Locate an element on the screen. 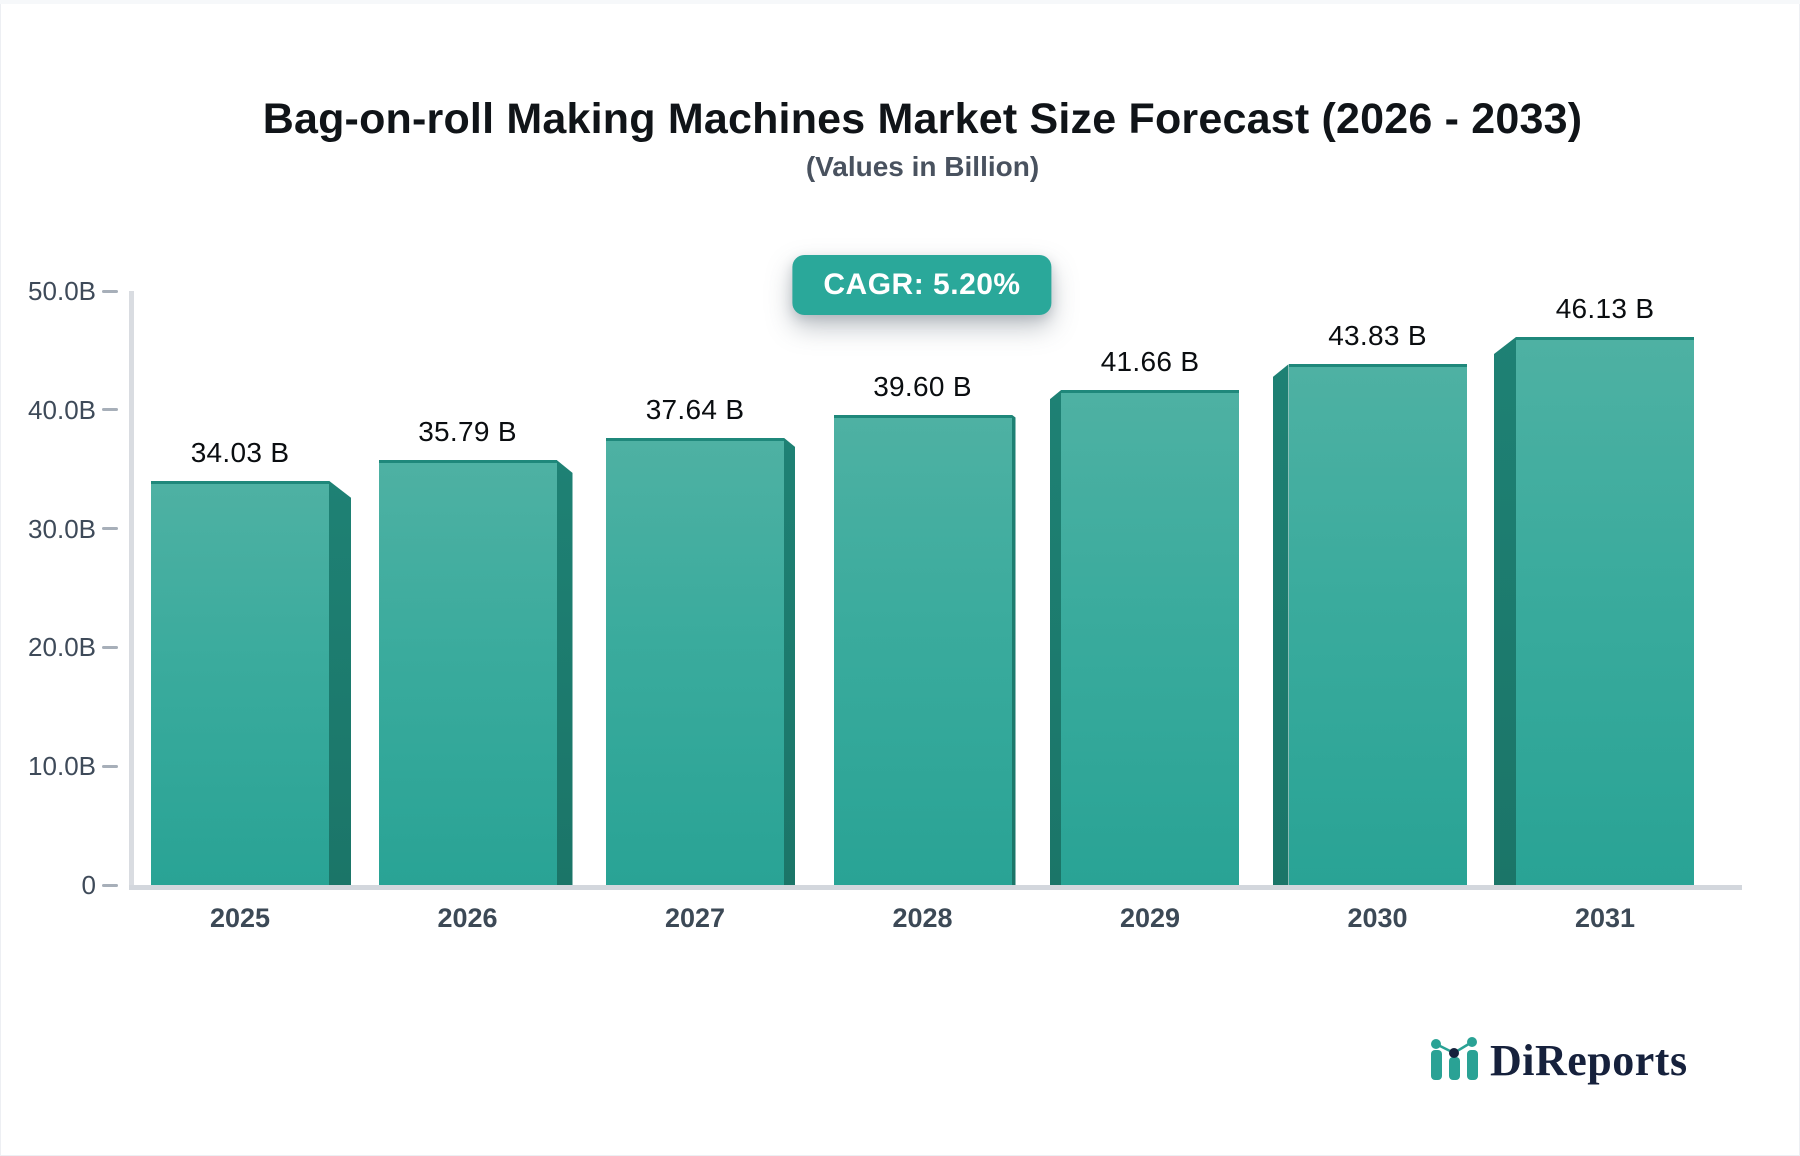 Image resolution: width=1800 pixels, height=1156 pixels. bar-value-label: 39.60 B is located at coordinates (922, 386).